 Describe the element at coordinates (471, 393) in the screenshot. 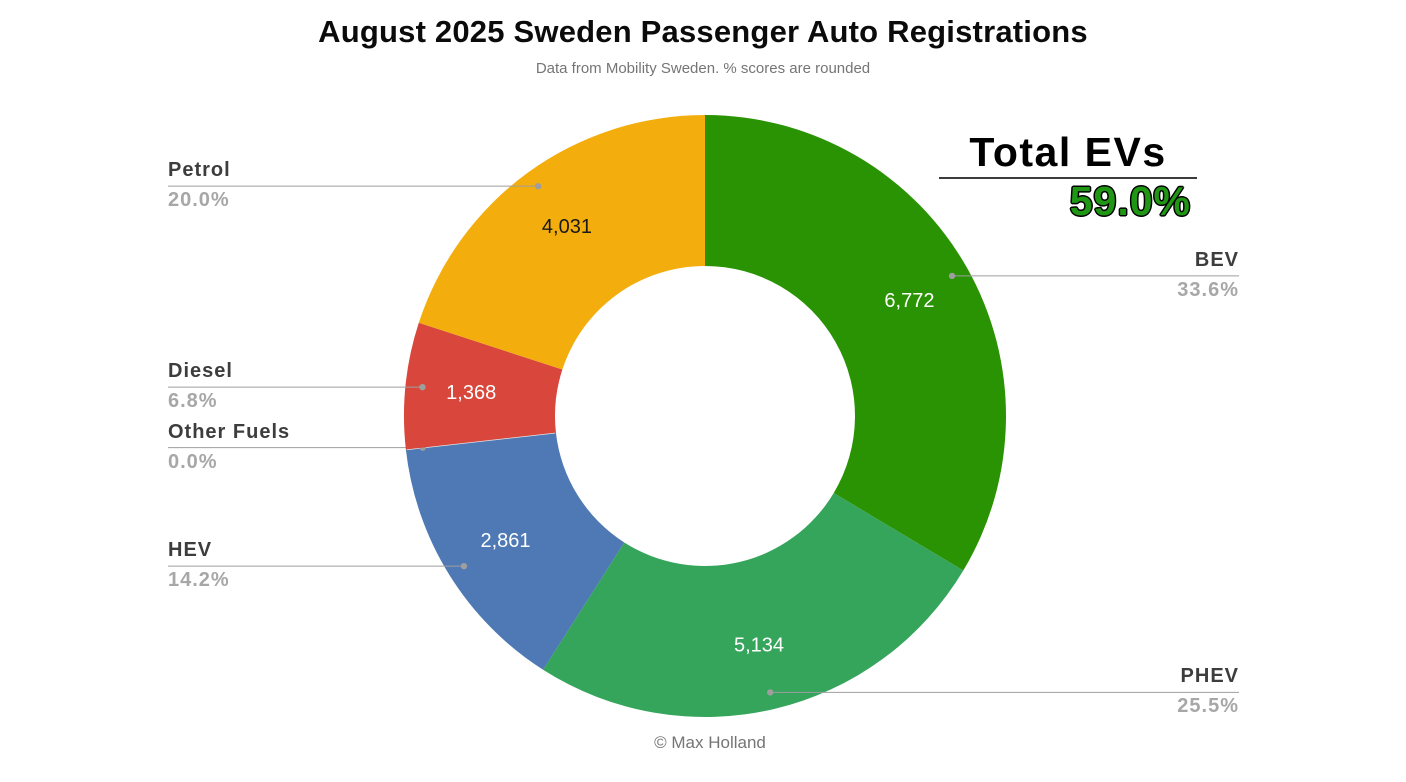

I see `slice-value-label: 1,368` at that location.